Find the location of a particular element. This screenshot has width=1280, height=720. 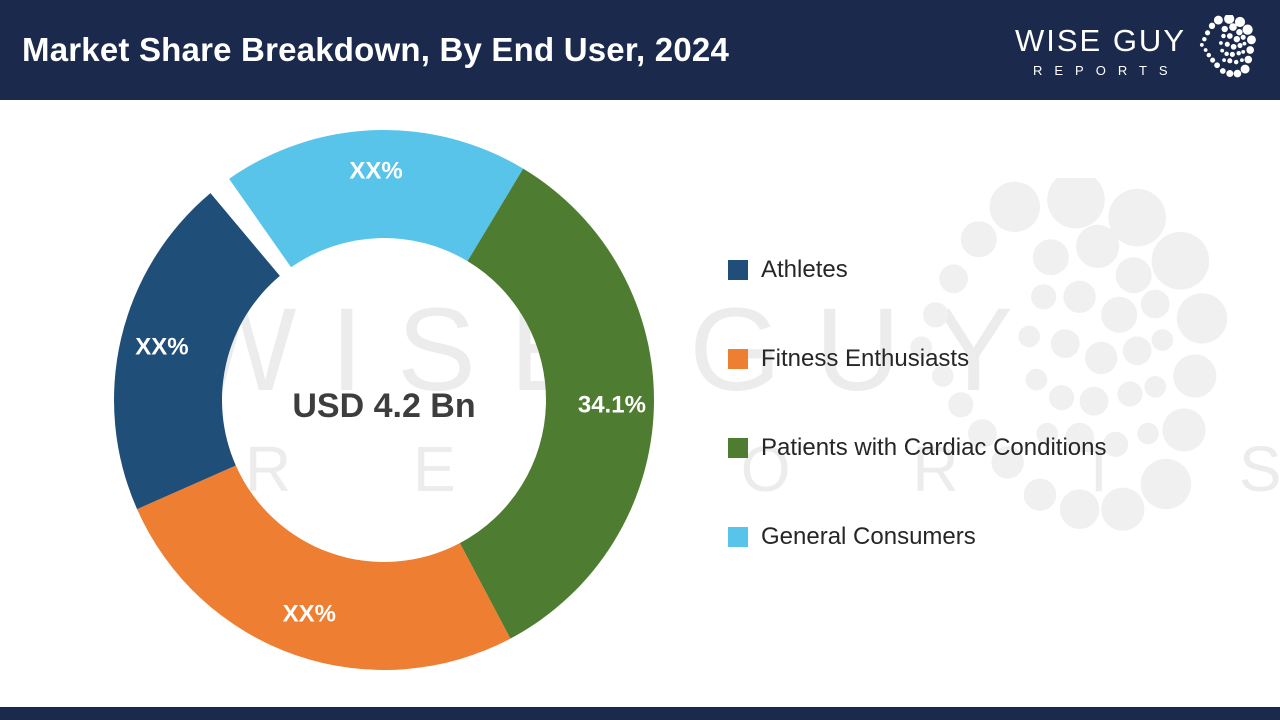

legend-item-general-consumers: General Consumers is located at coordinates (917, 537).